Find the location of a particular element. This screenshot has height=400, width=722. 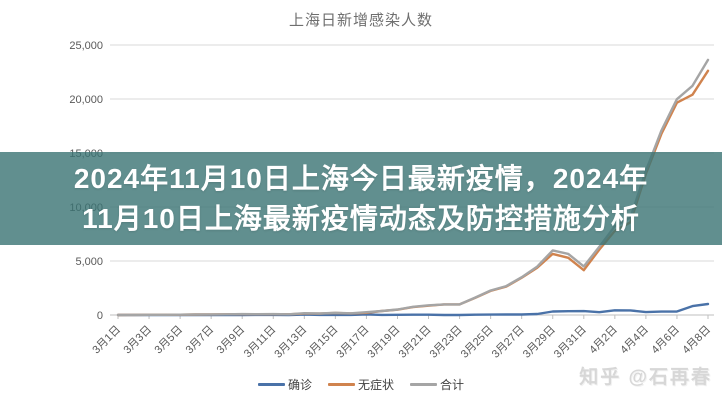

x-axis-tick-label: 3月23日 is located at coordinates (446, 342).